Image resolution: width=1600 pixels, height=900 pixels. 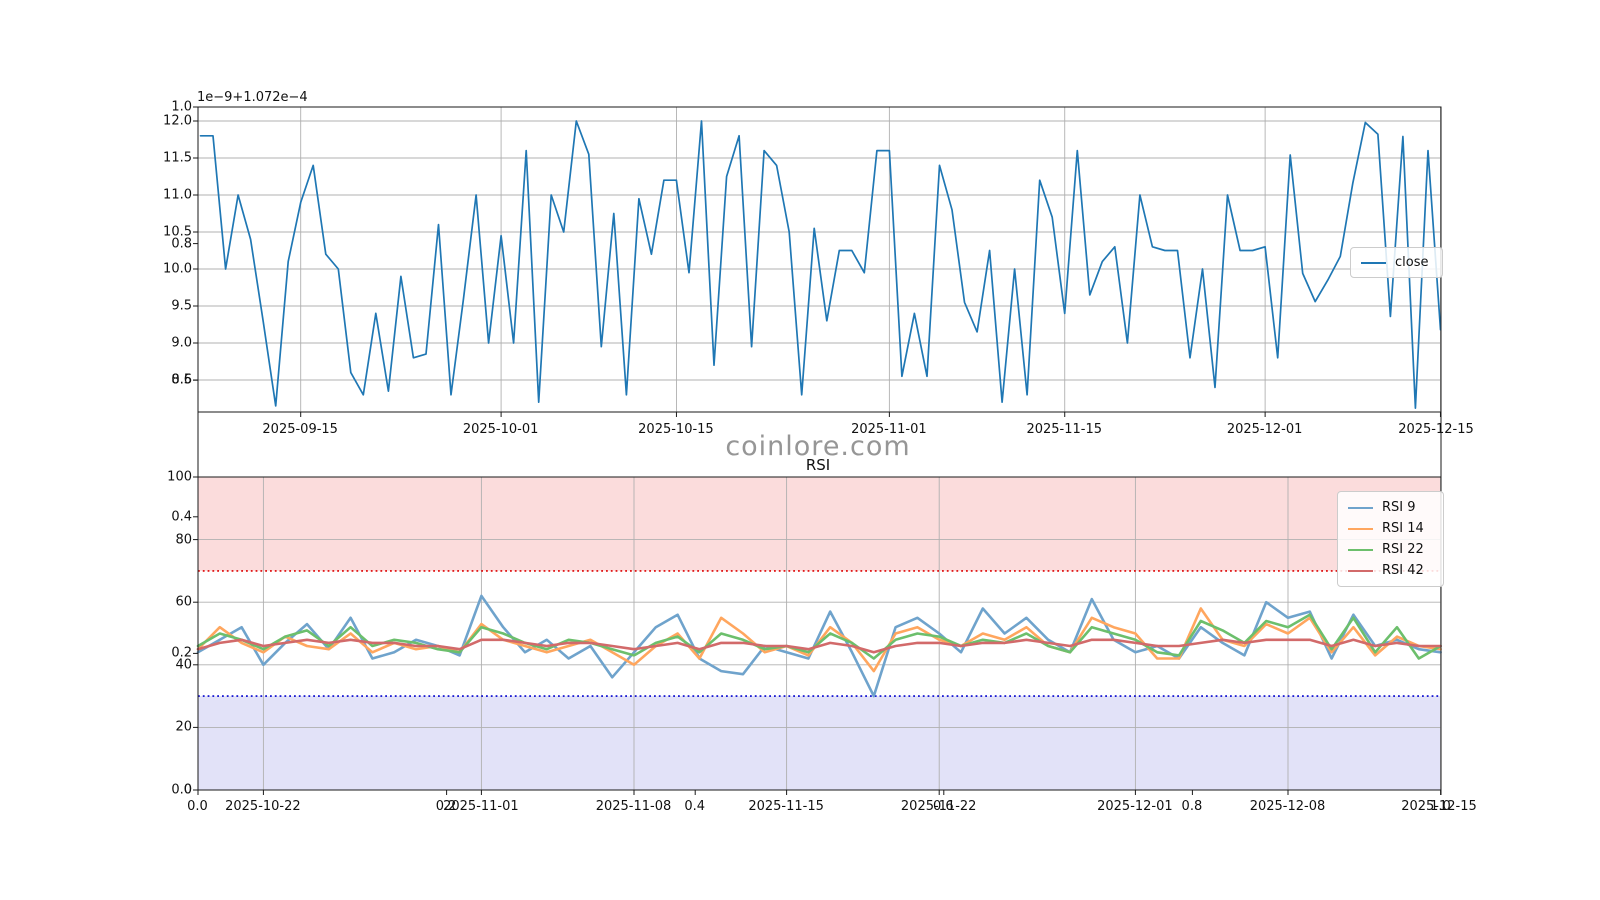 What do you see at coordinates (1403, 570) in the screenshot?
I see `legend-label-rsi42: RSI 42` at bounding box center [1403, 570].